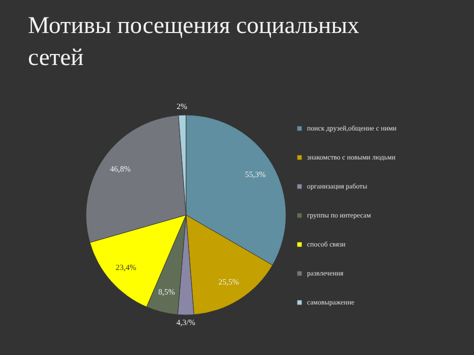 The width and height of the screenshot is (474, 355). What do you see at coordinates (167, 292) in the screenshot?
I see `data-label: 8,5%` at bounding box center [167, 292].